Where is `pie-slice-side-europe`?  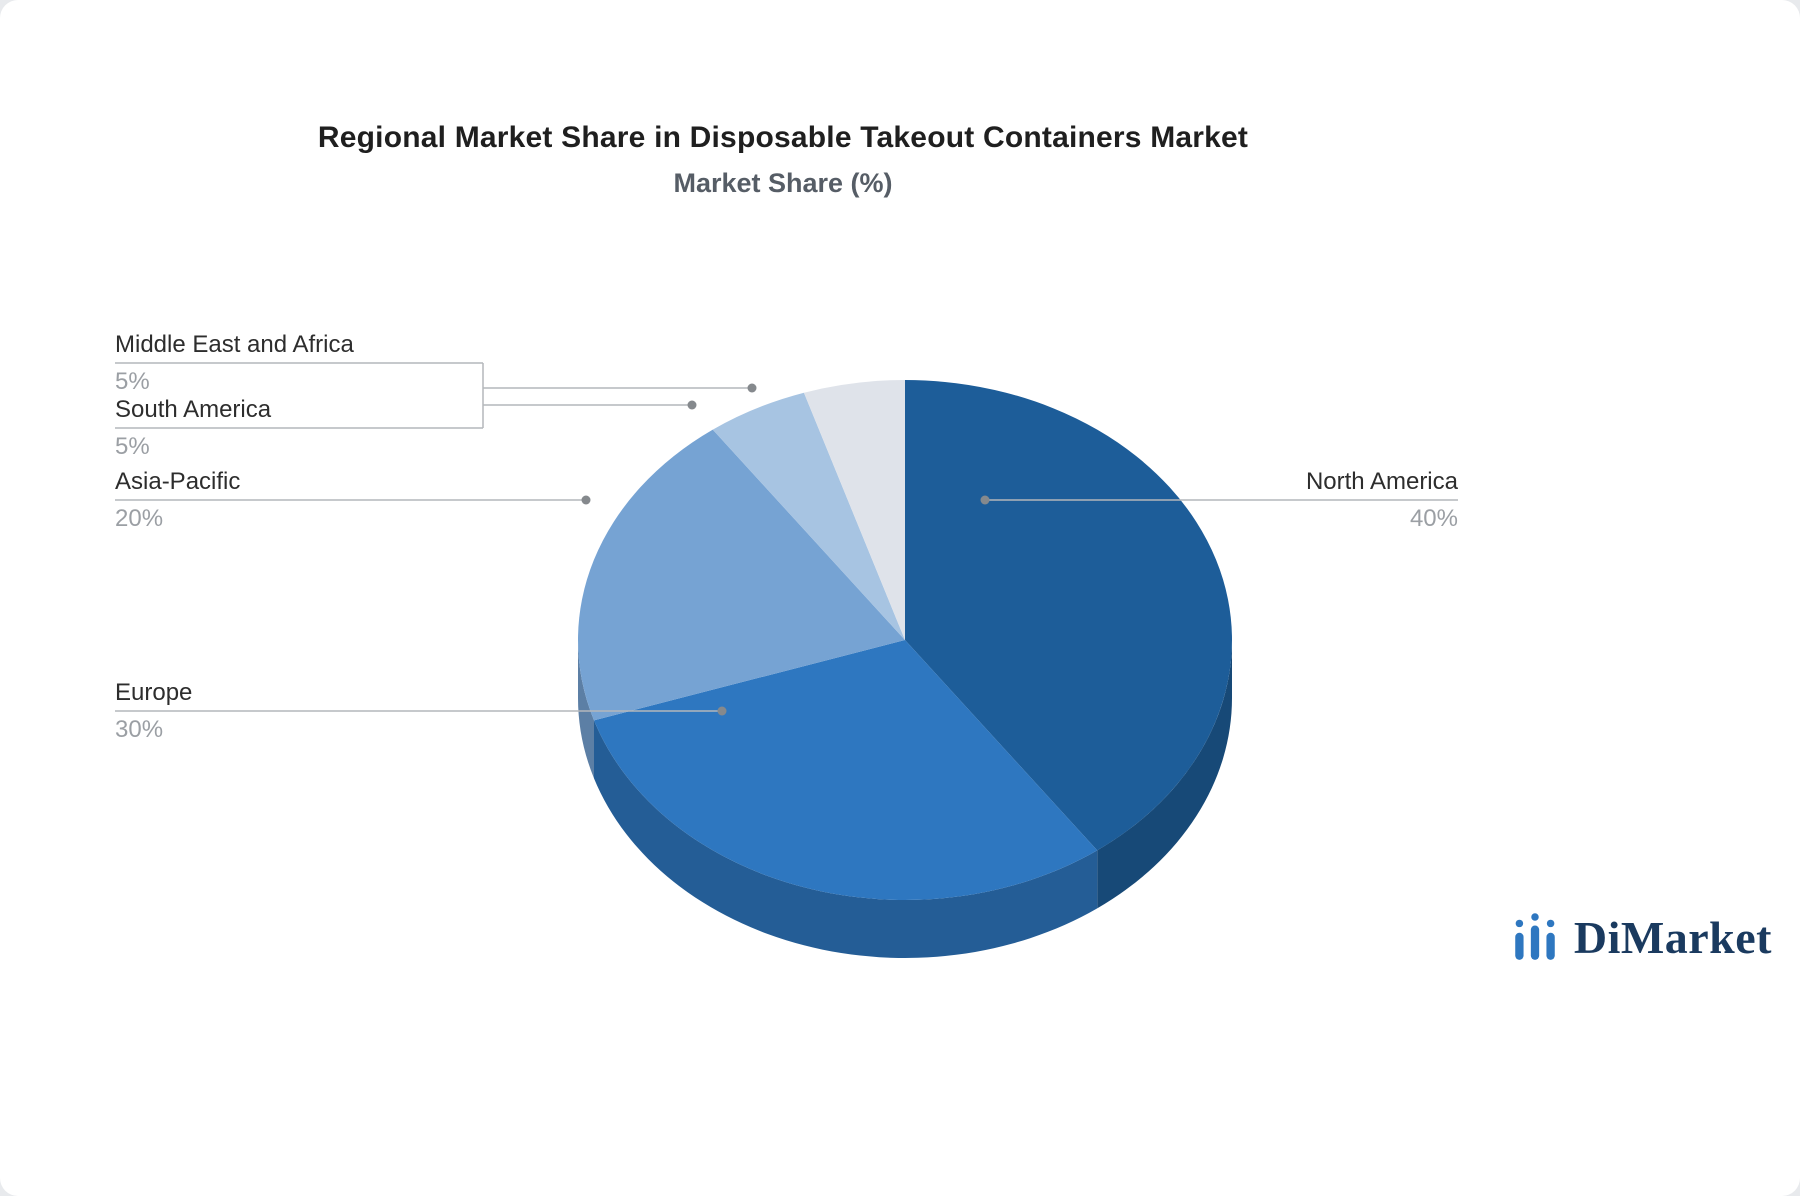 pie-slice-side-europe is located at coordinates (846, 839).